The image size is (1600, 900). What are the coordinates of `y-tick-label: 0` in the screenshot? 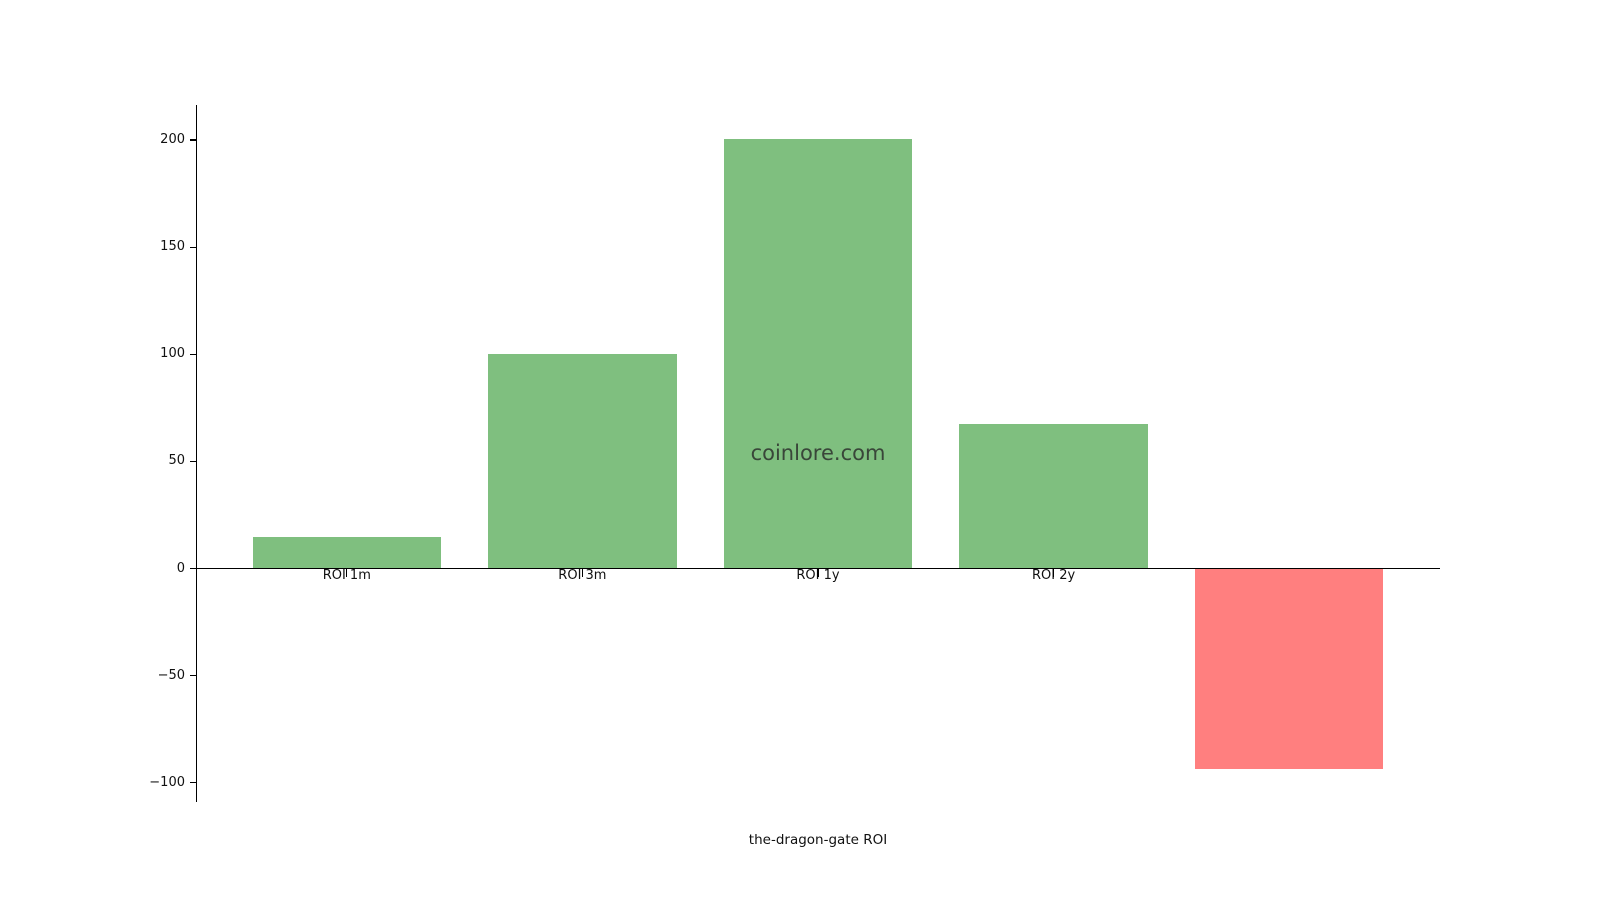 It's located at (180, 568).